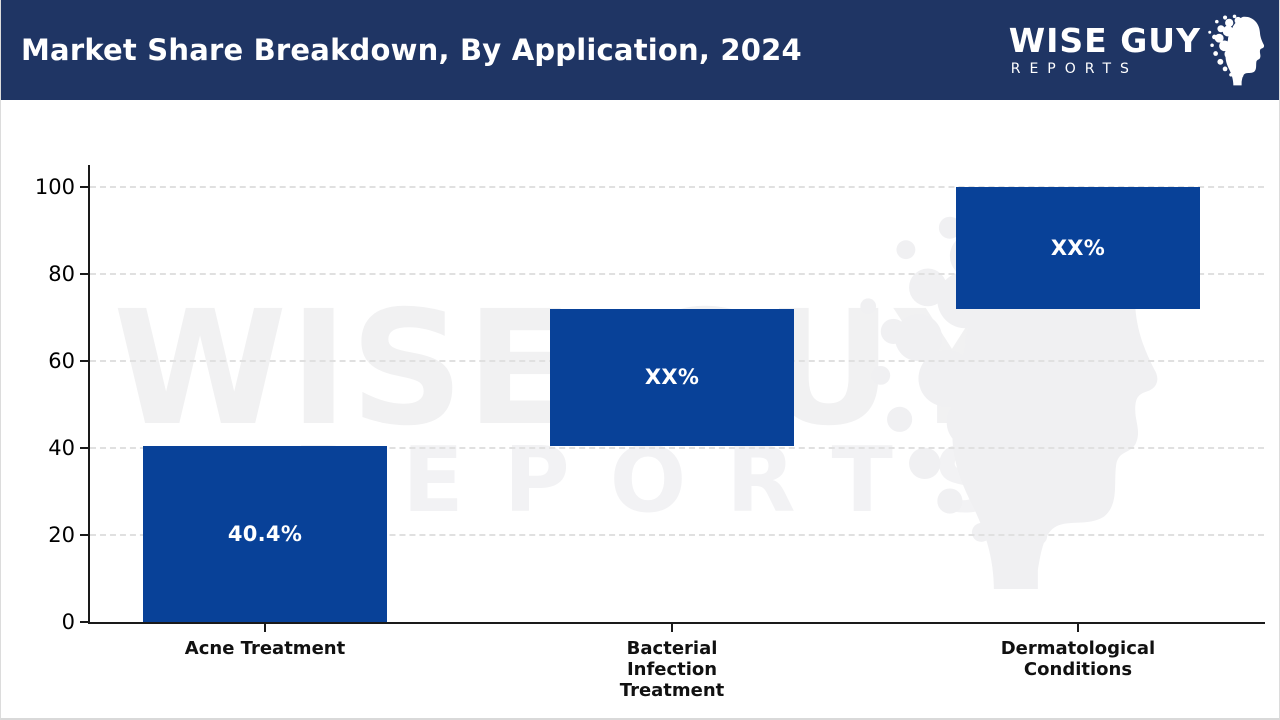 This screenshot has height=720, width=1280. What do you see at coordinates (672, 648) in the screenshot?
I see `x-axis-label-line: Bacterial` at bounding box center [672, 648].